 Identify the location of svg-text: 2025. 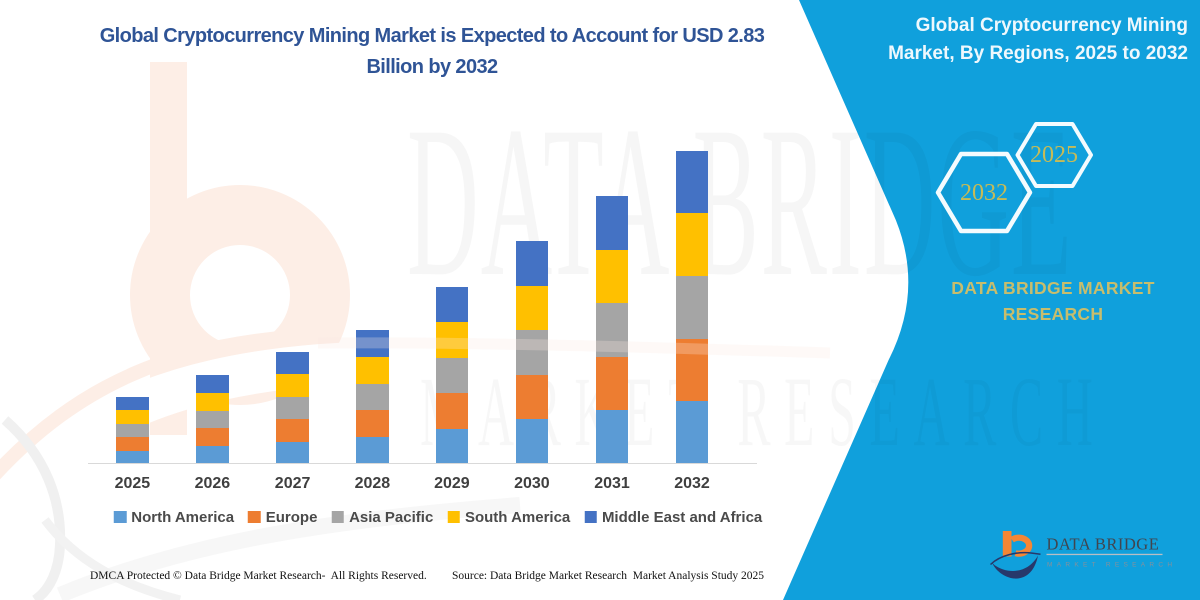
(1054, 155).